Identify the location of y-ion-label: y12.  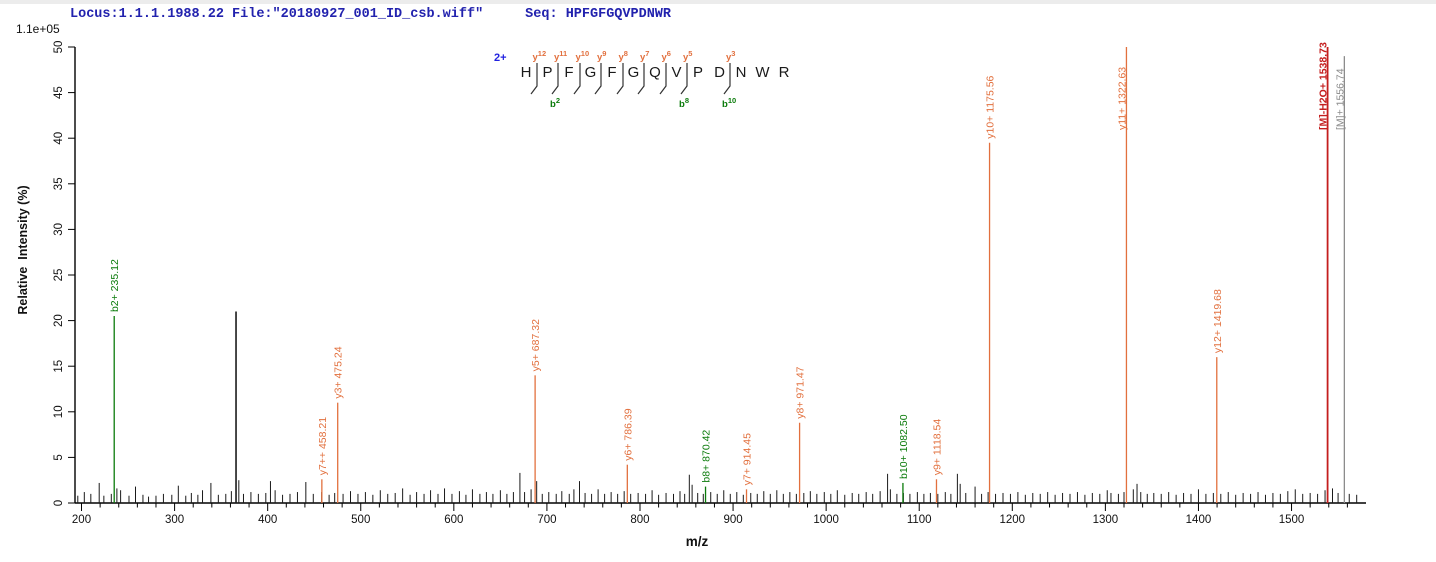
(539, 56).